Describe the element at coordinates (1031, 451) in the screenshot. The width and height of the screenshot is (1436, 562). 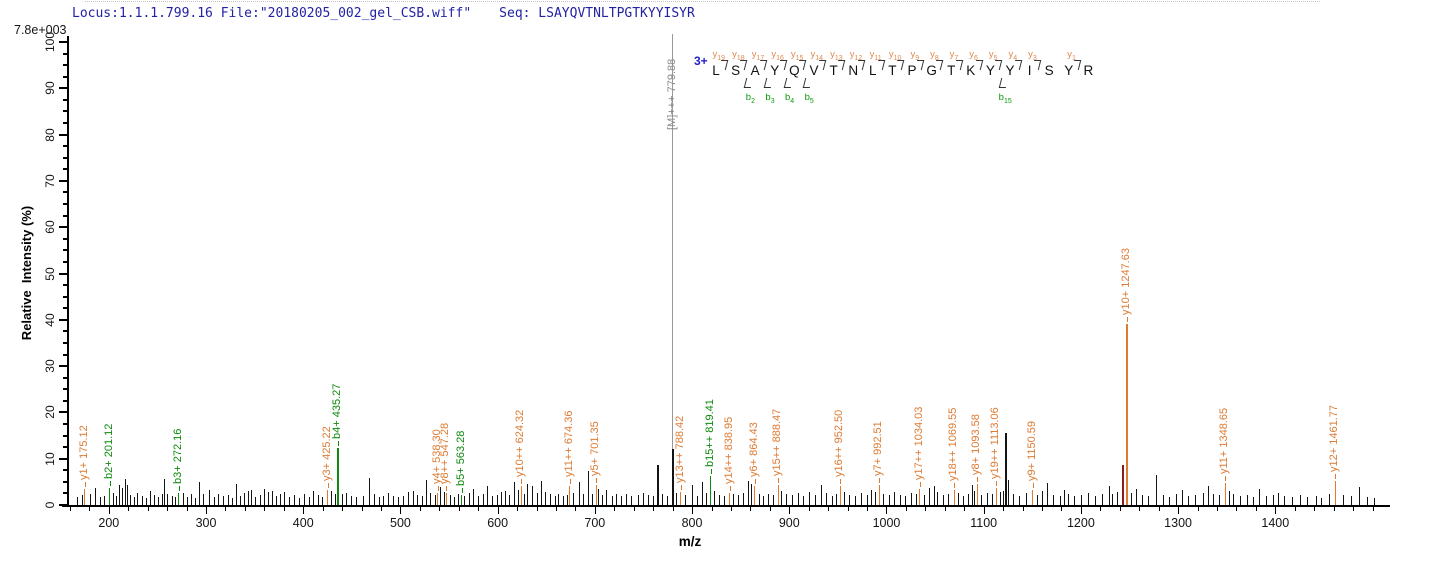
I see `peak-label: y9+ 1150.59` at that location.